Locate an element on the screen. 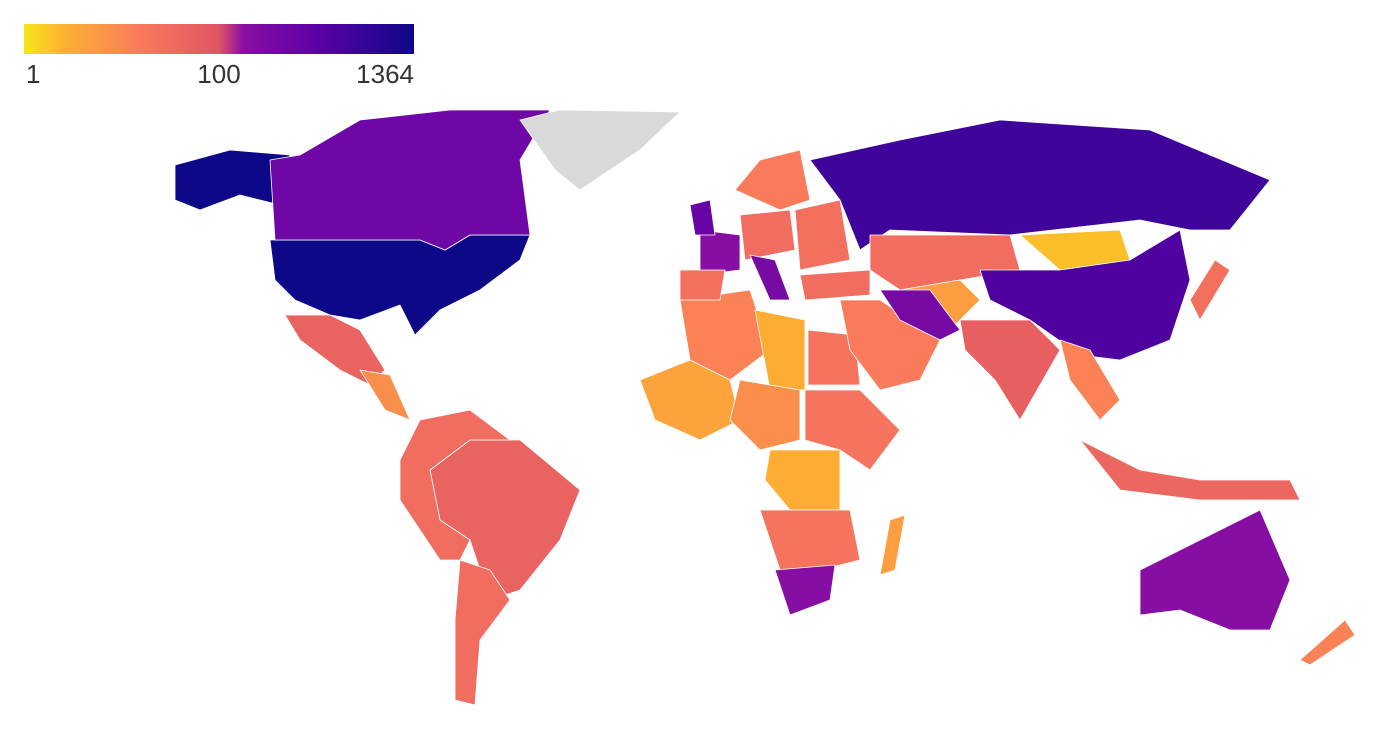 The image size is (1400, 741). colorbar is located at coordinates (219, 39).